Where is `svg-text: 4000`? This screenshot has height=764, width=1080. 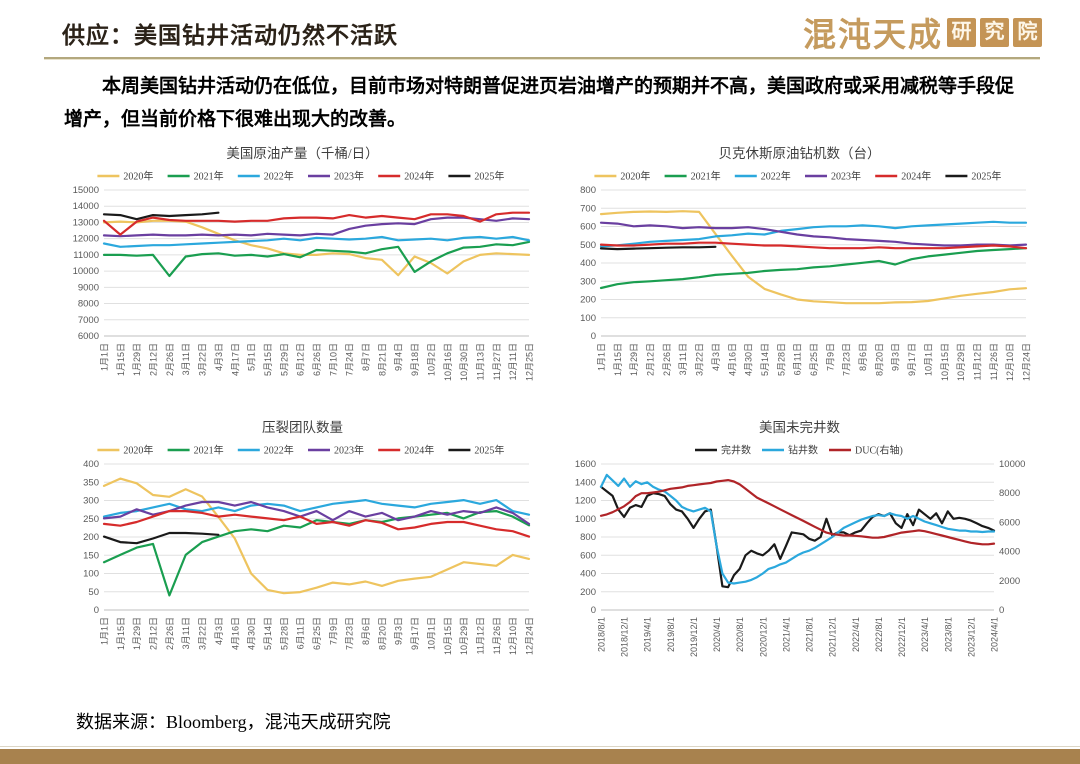
svg-text: 4000 is located at coordinates (1009, 552).